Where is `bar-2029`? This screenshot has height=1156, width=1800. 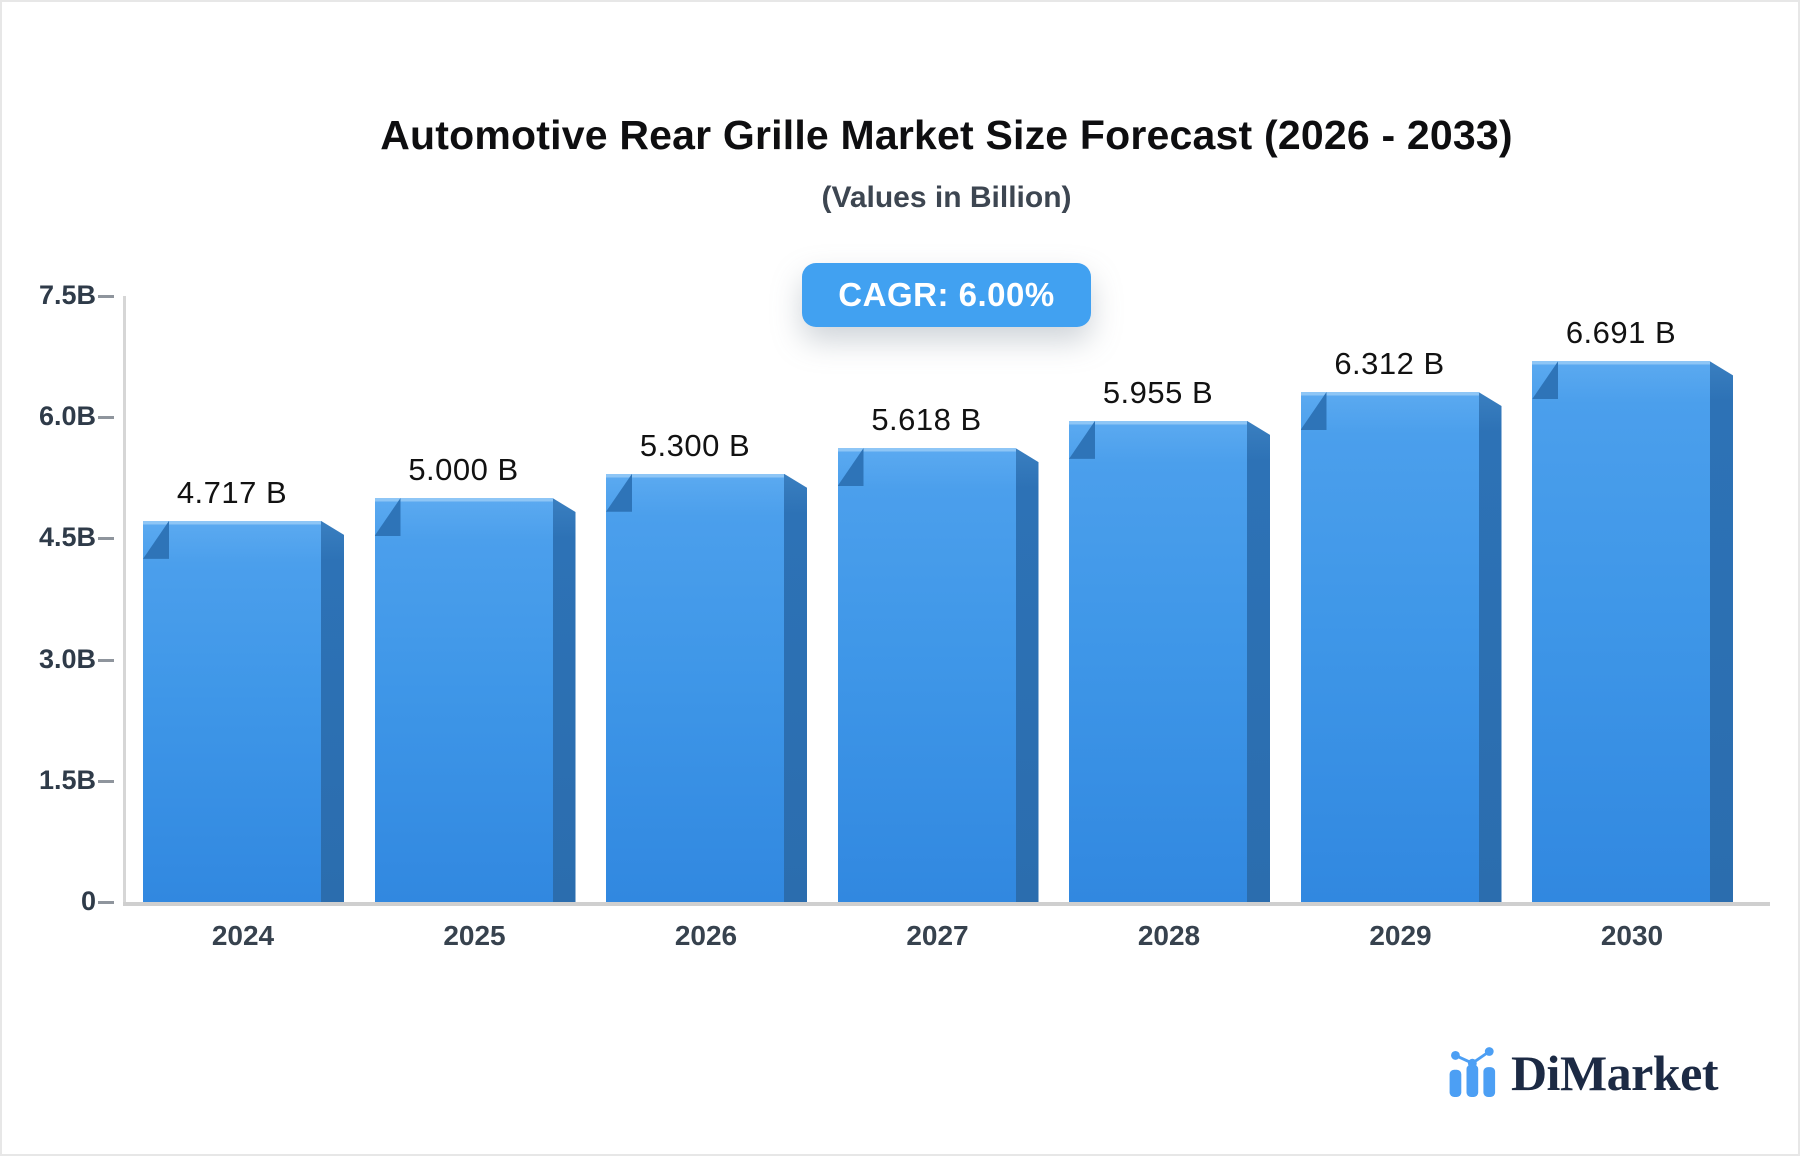
bar-2029 is located at coordinates (1401, 646).